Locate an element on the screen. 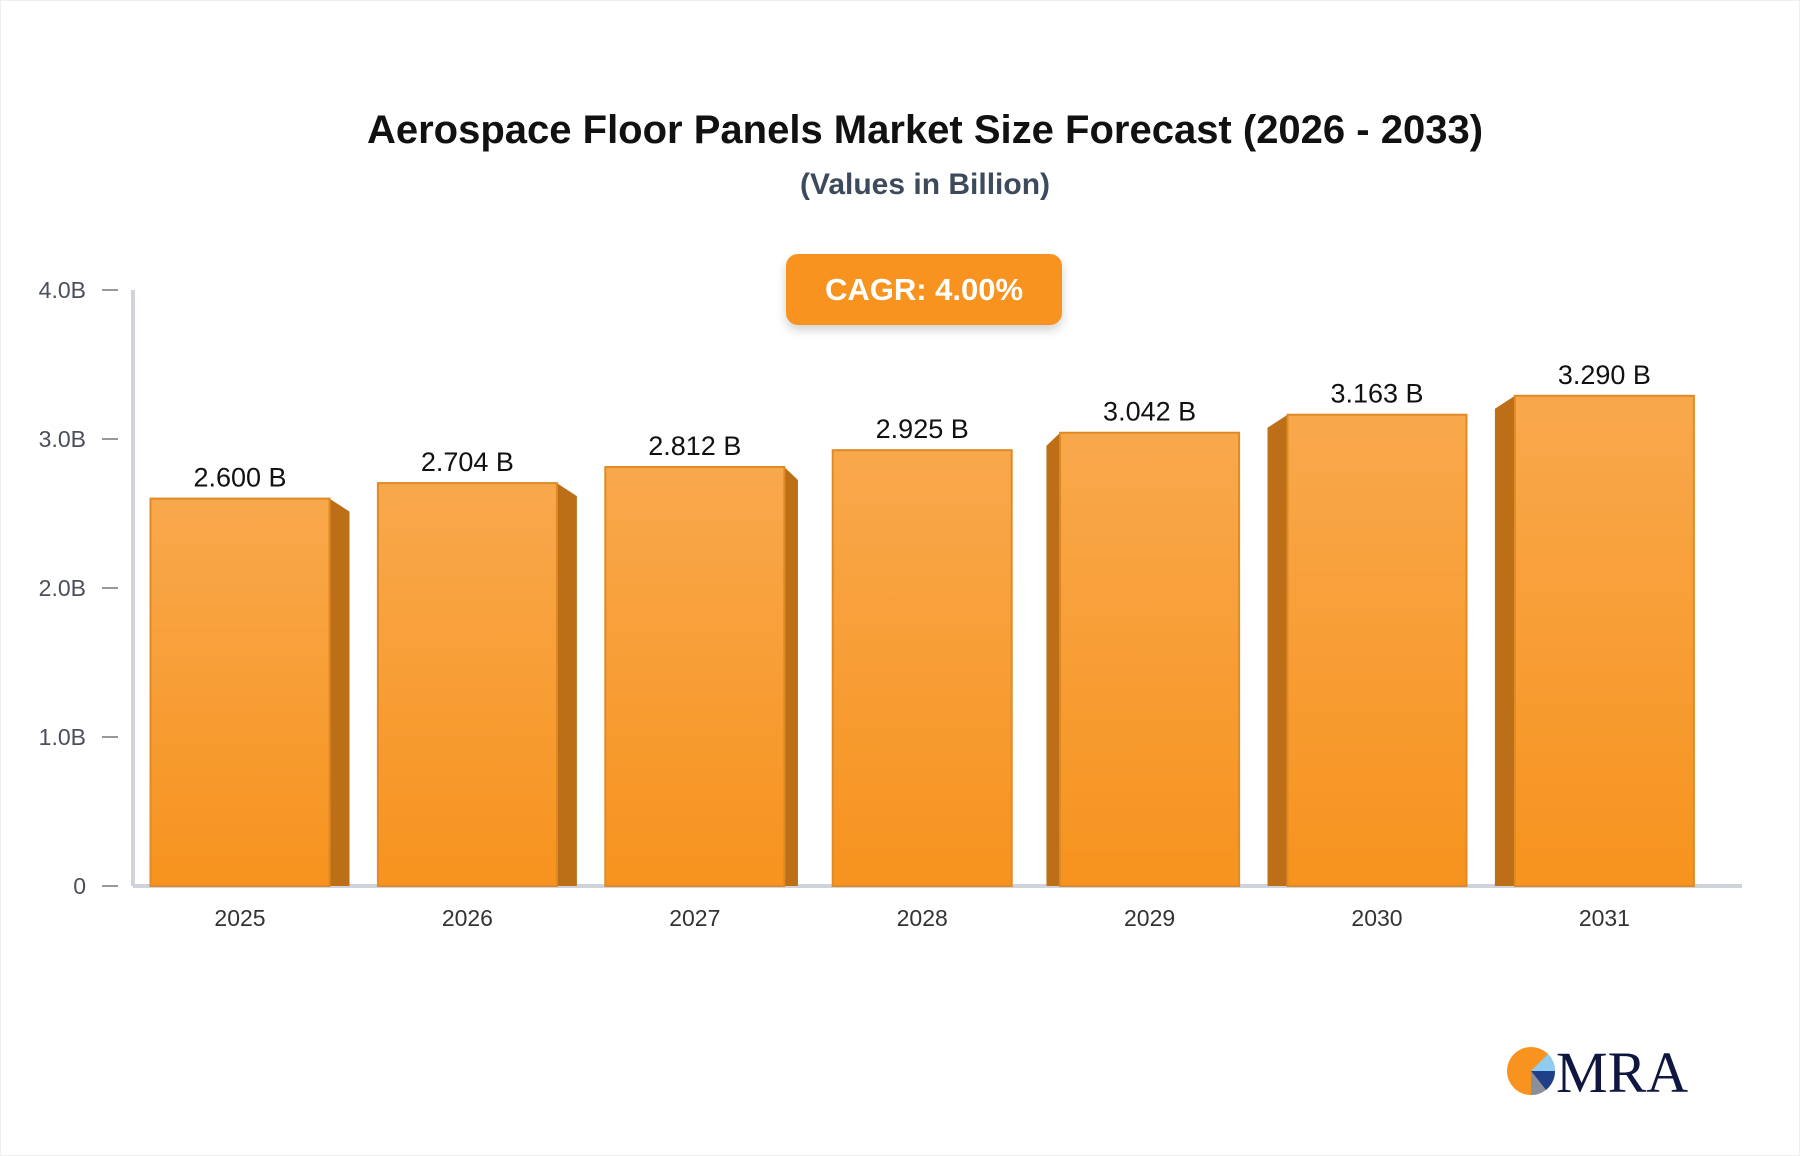 This screenshot has width=1800, height=1156. y-tick-label: 0 is located at coordinates (79, 886).